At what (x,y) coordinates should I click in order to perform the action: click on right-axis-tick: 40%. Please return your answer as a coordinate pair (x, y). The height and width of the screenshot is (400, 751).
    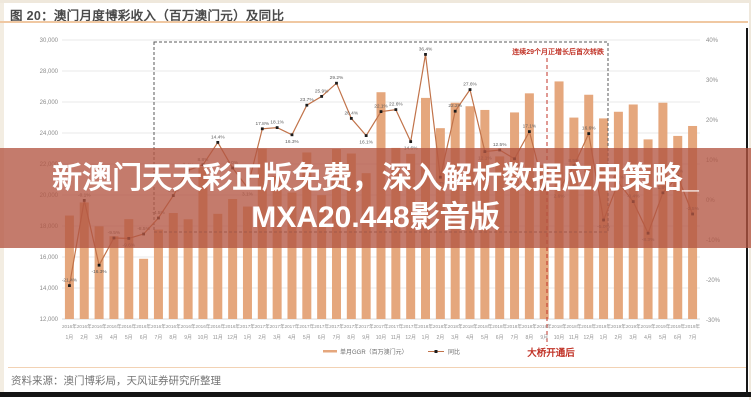
    Looking at the image, I should click on (712, 41).